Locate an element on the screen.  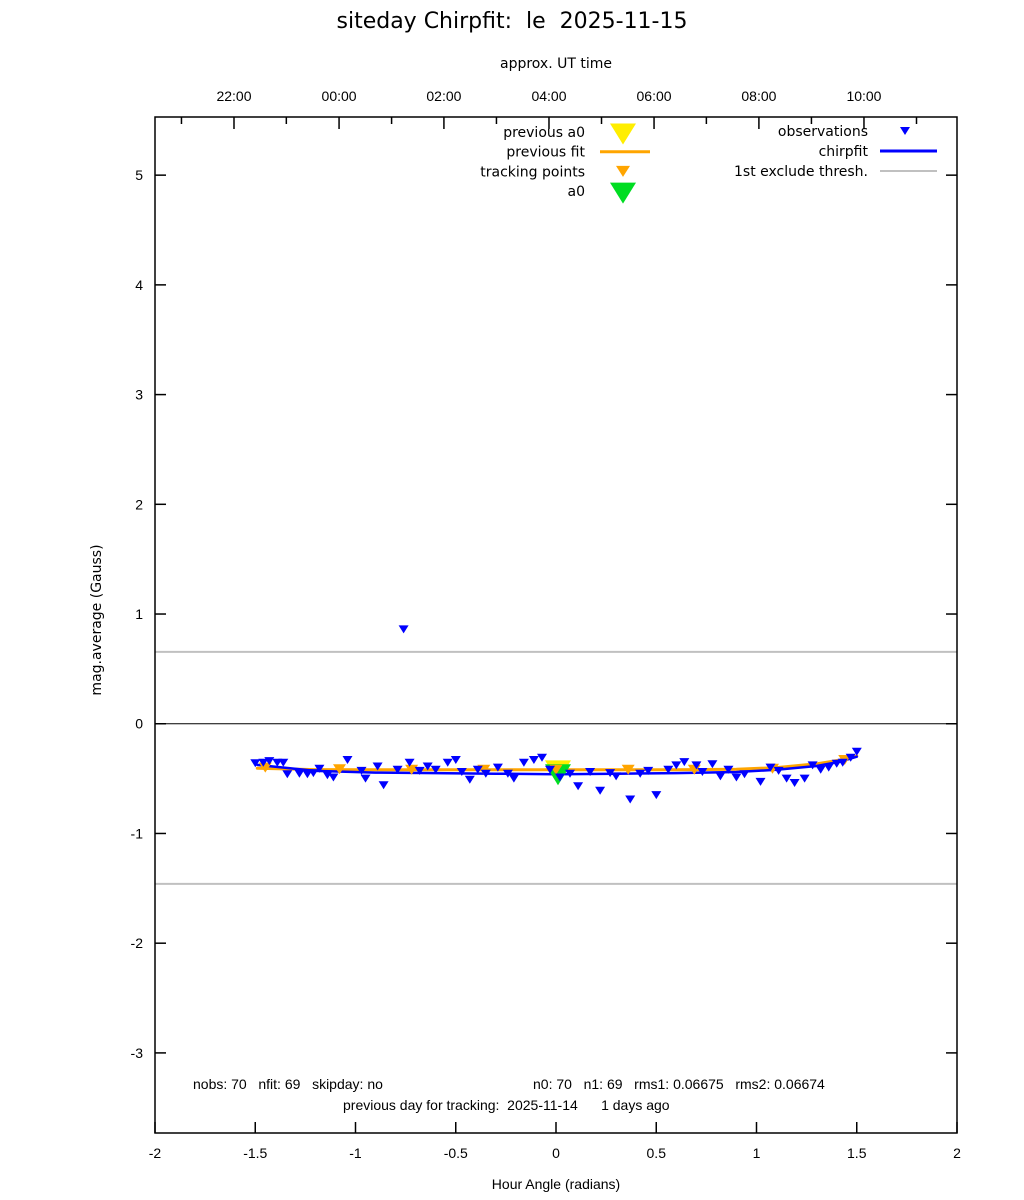
legend-label-a0: a0 is located at coordinates (577, 192).